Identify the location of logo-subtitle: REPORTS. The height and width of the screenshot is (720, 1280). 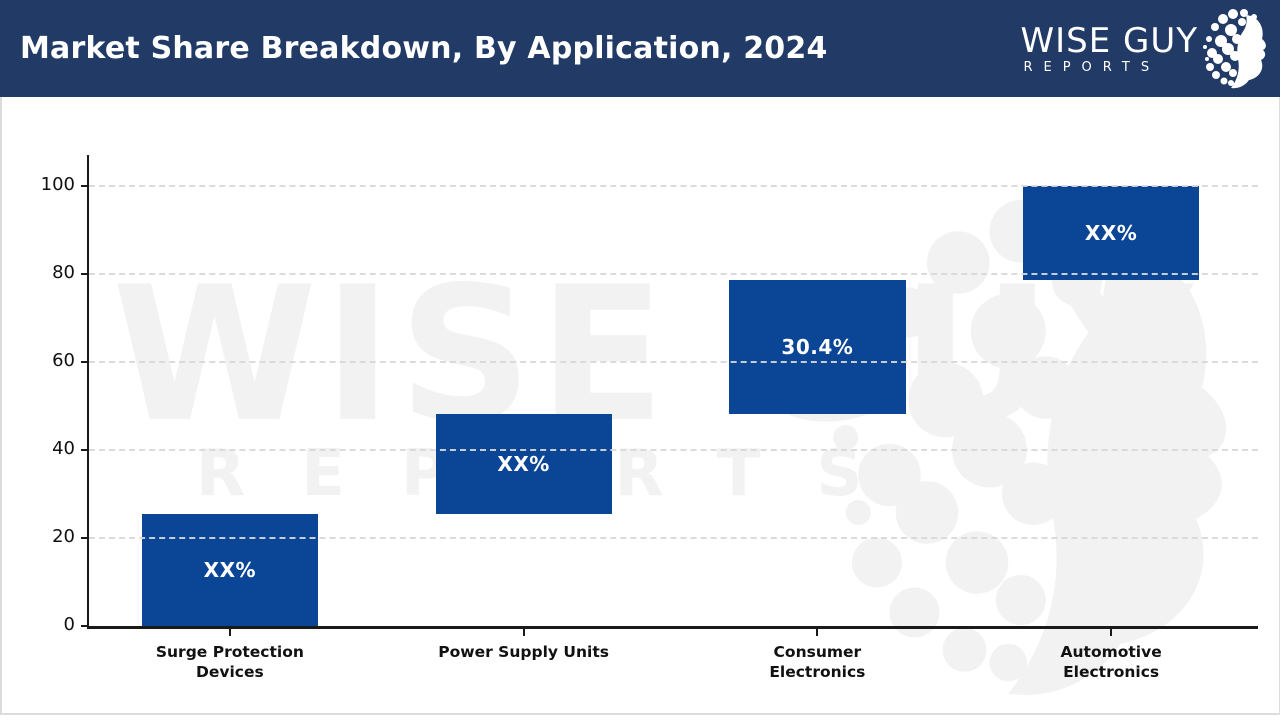
(1092, 67).